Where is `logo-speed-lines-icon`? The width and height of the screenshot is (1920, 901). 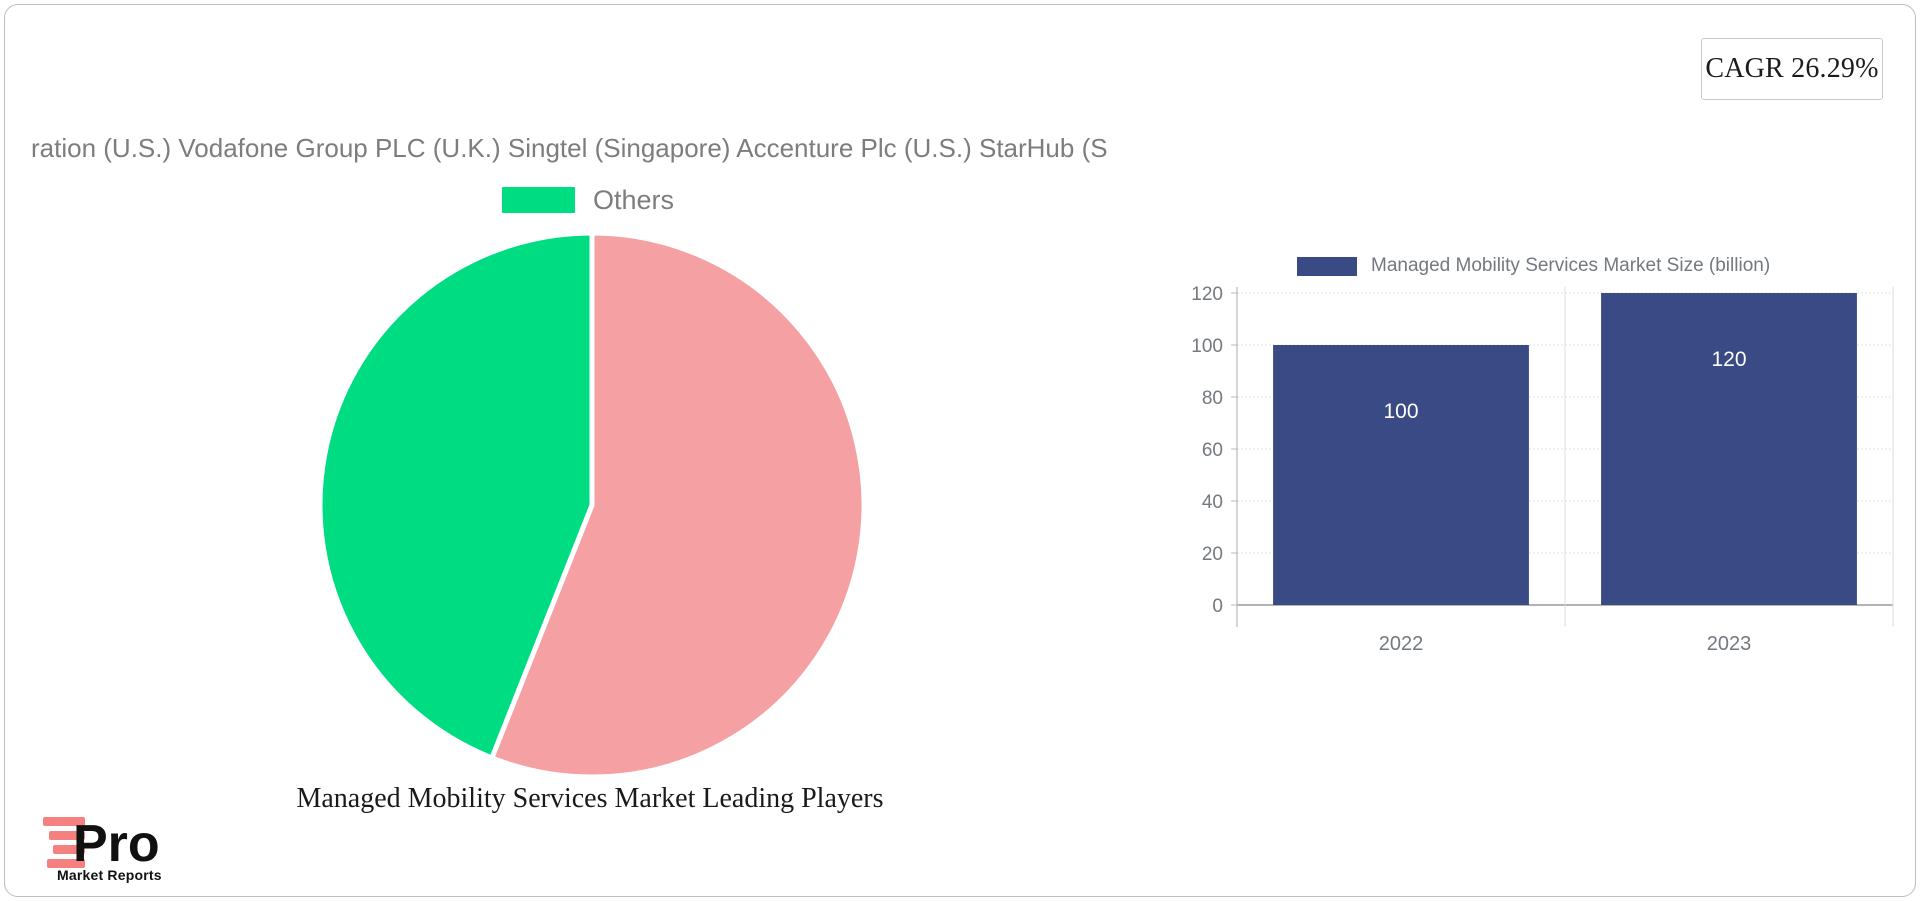
logo-speed-lines-icon is located at coordinates (64, 842).